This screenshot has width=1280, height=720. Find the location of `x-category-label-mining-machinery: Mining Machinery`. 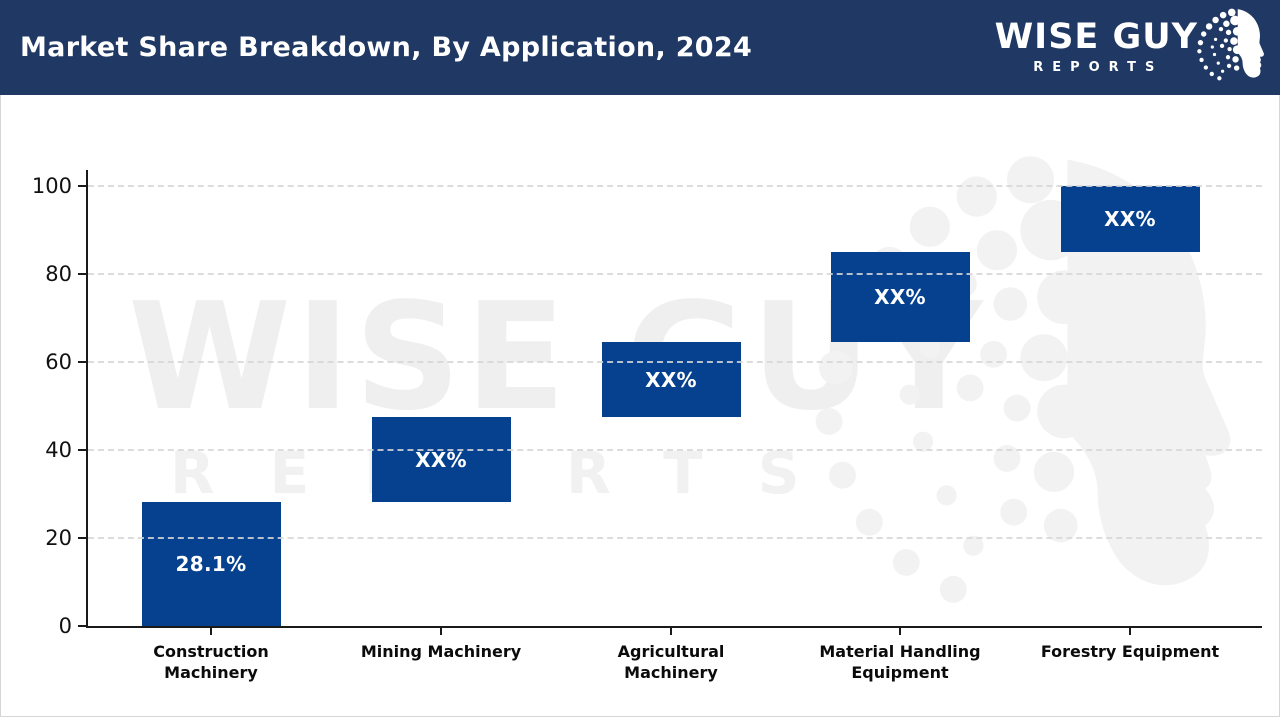

x-category-label-mining-machinery: Mining Machinery is located at coordinates (441, 651).